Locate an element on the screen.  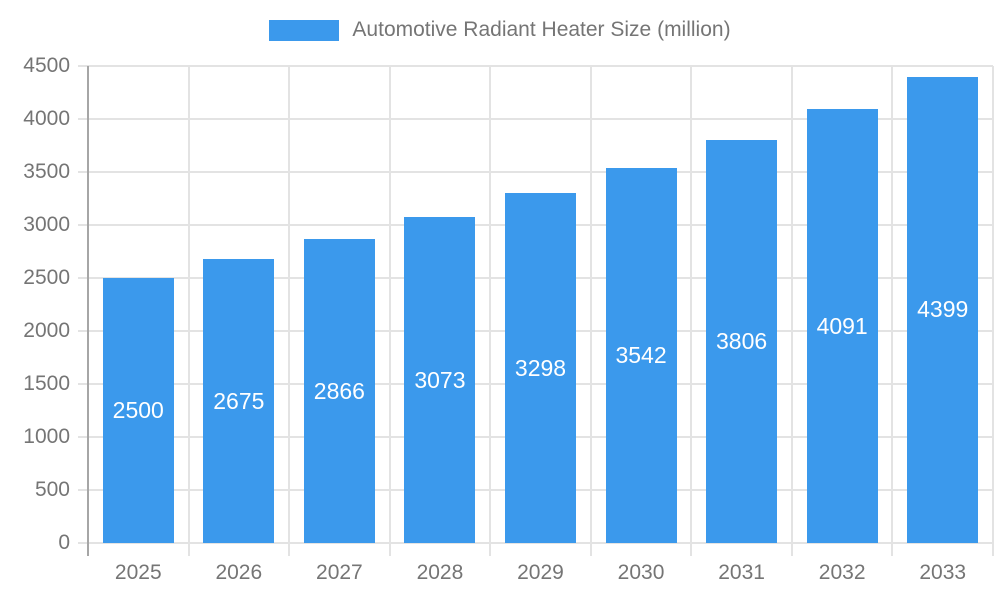
bar-value-label: 3073 is located at coordinates (440, 379).